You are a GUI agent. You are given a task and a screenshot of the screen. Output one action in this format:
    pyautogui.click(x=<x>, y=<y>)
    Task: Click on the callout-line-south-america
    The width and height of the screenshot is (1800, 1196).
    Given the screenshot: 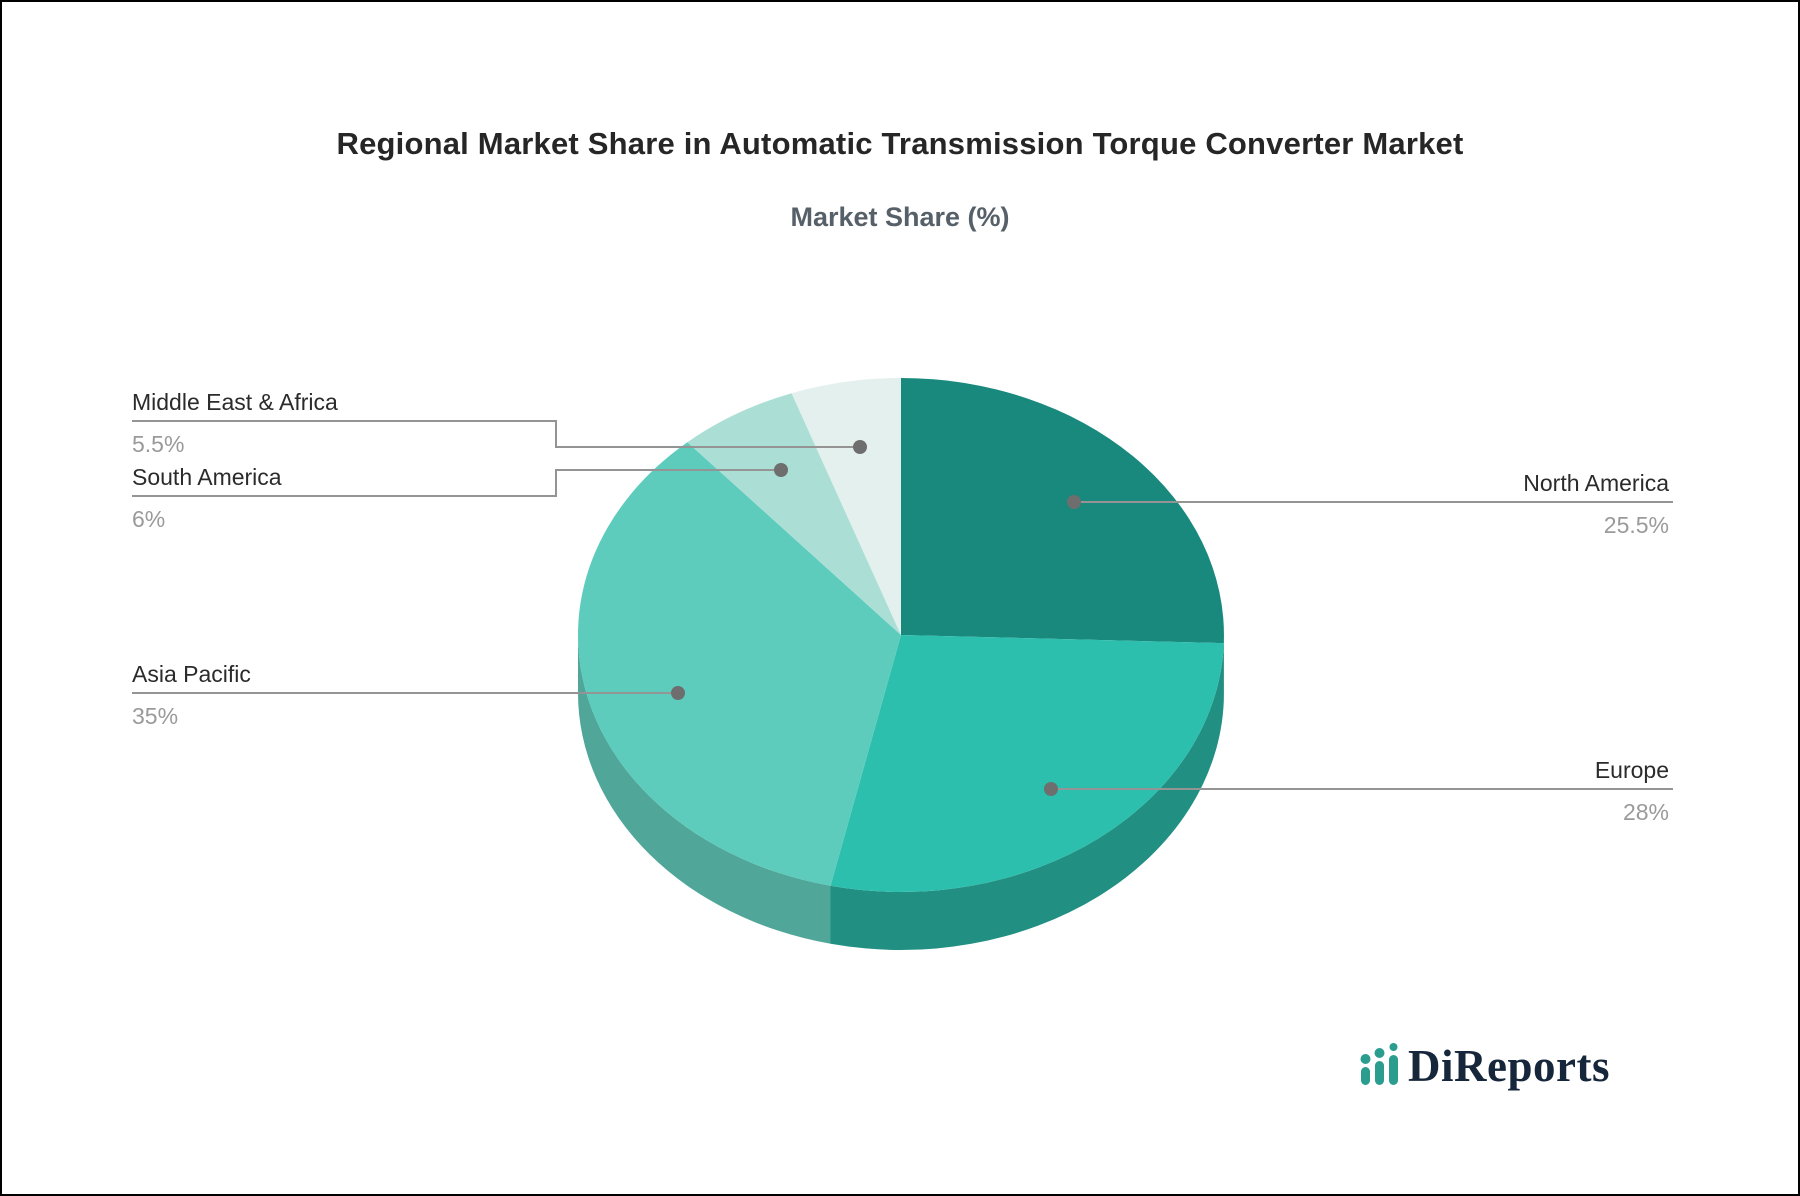 What is the action you would take?
    pyautogui.click(x=456, y=483)
    